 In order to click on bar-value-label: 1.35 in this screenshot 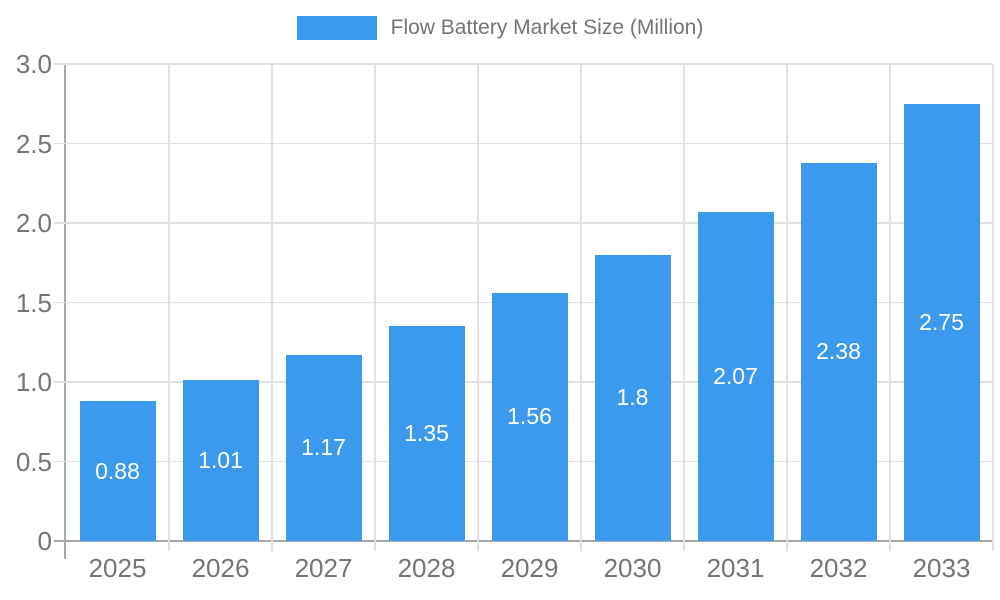, I will do `click(426, 433)`.